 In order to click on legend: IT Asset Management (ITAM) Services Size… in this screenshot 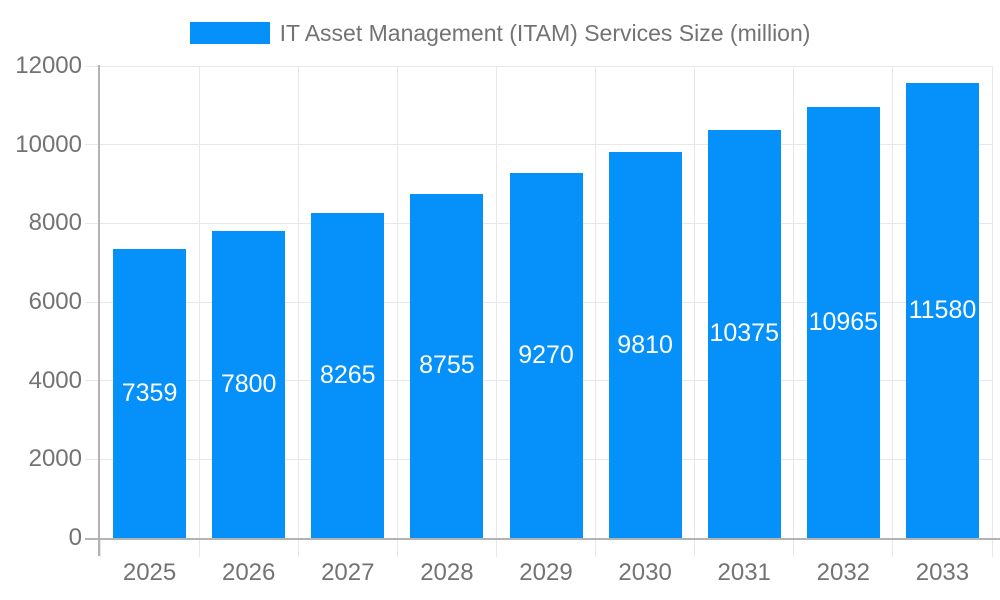, I will do `click(500, 33)`.